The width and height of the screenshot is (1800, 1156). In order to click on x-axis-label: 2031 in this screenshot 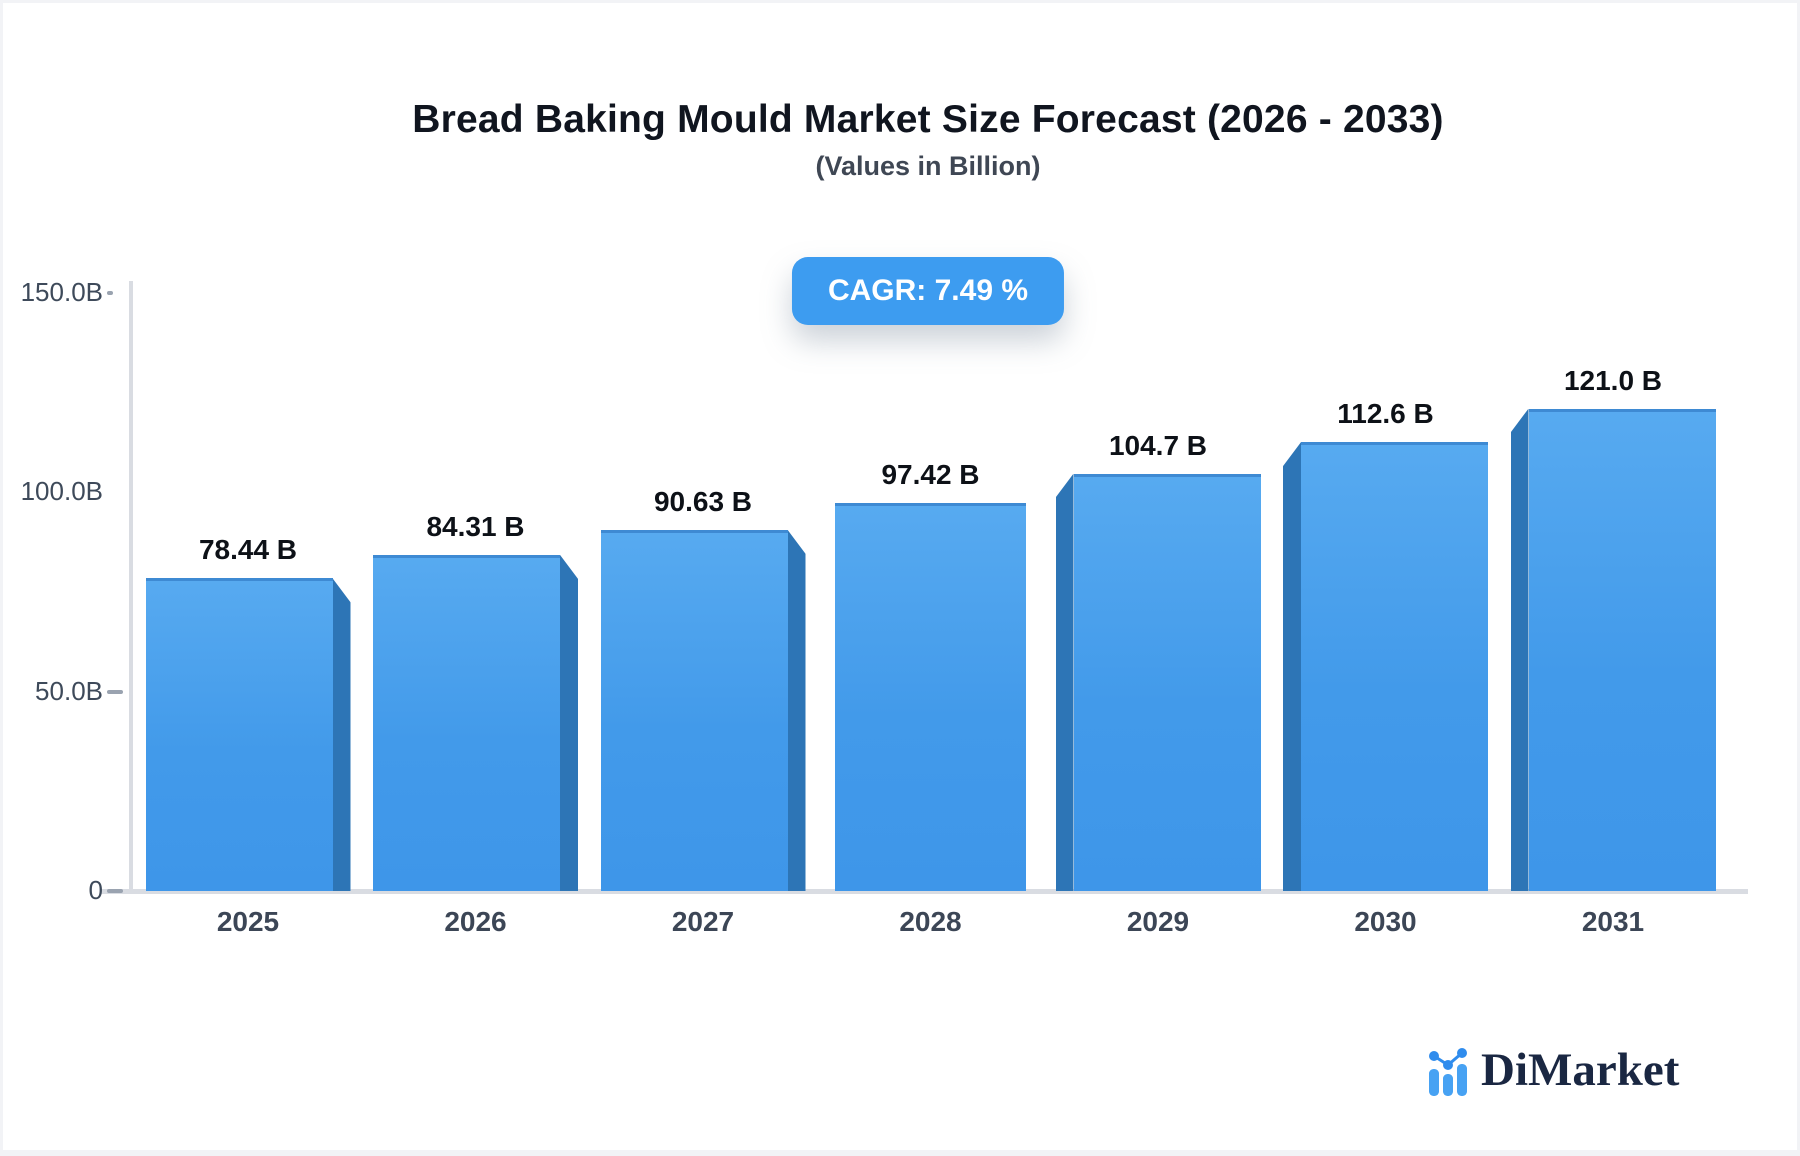, I will do `click(1613, 921)`.